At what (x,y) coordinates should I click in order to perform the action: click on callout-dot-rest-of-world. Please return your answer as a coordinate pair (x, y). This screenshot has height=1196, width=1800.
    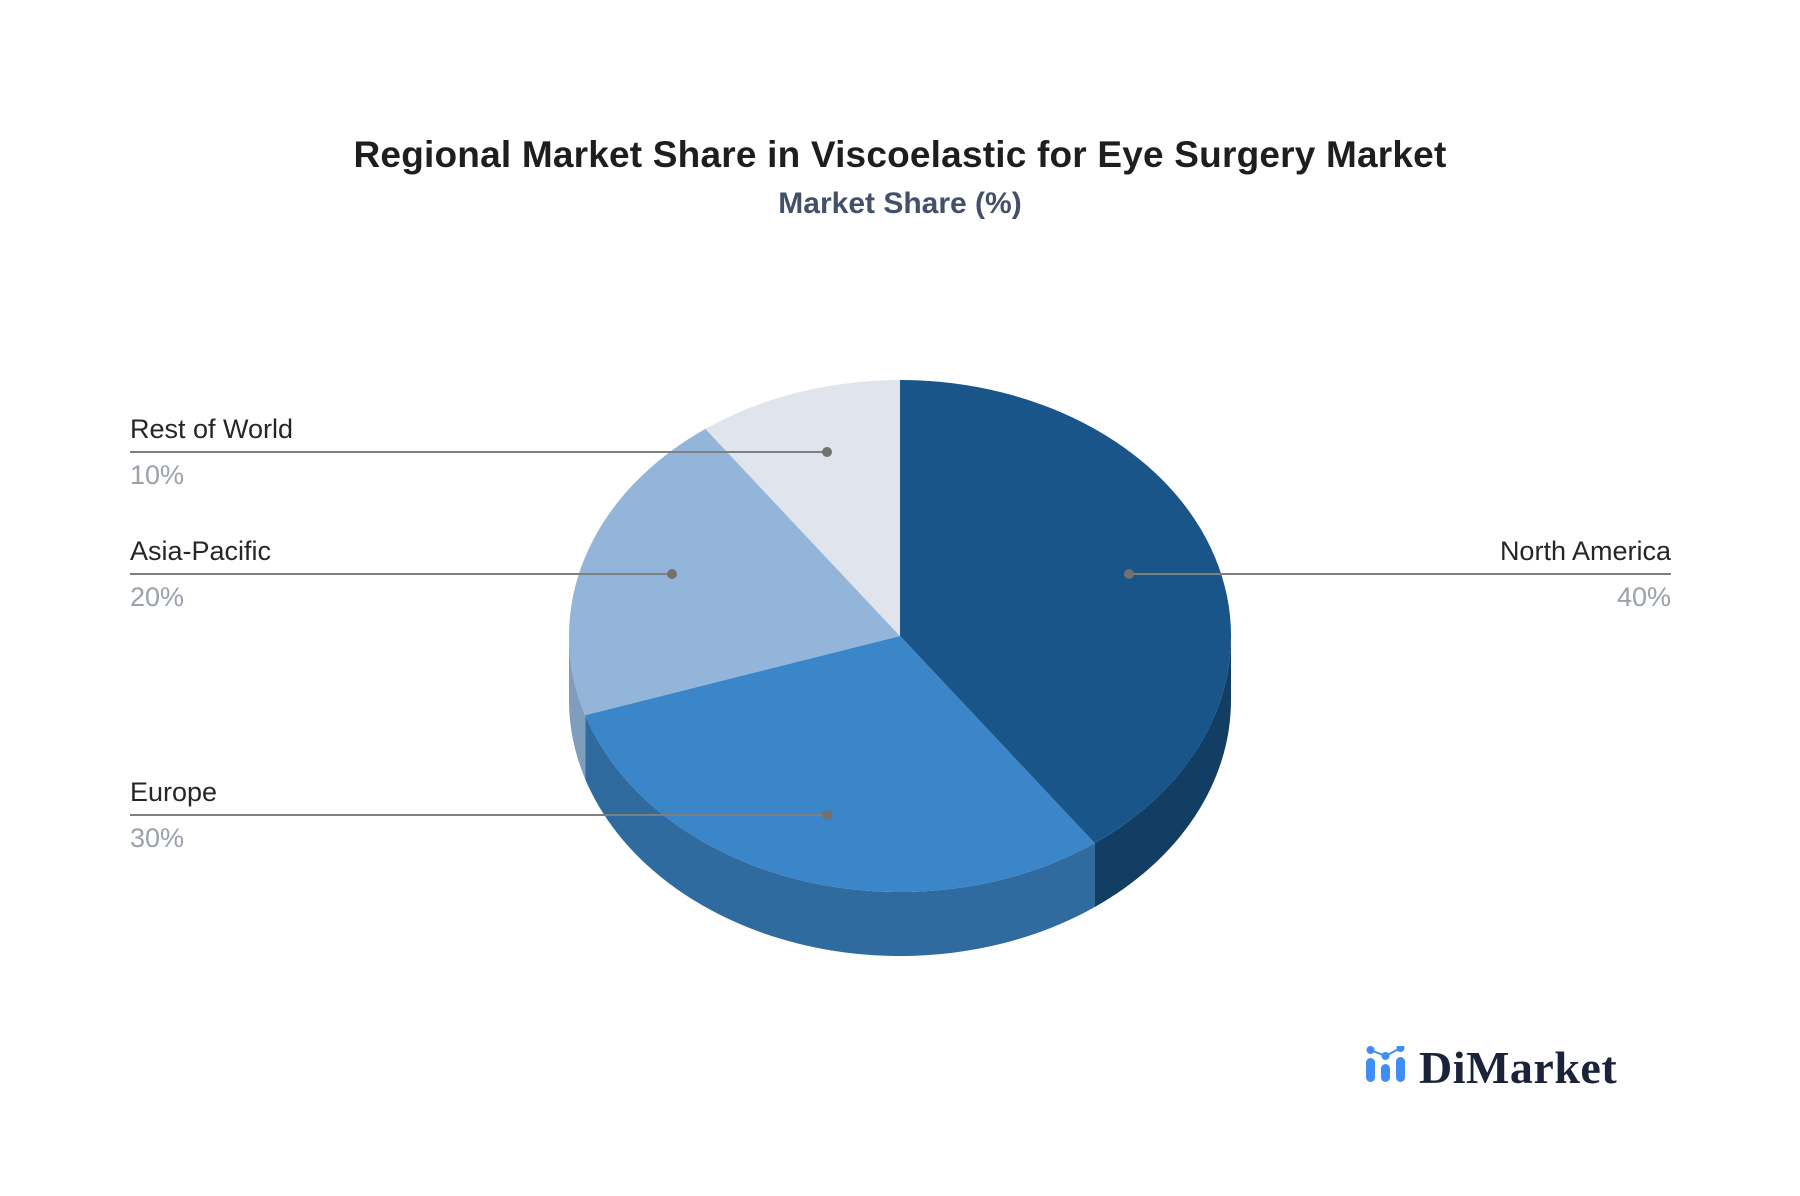
    Looking at the image, I should click on (827, 452).